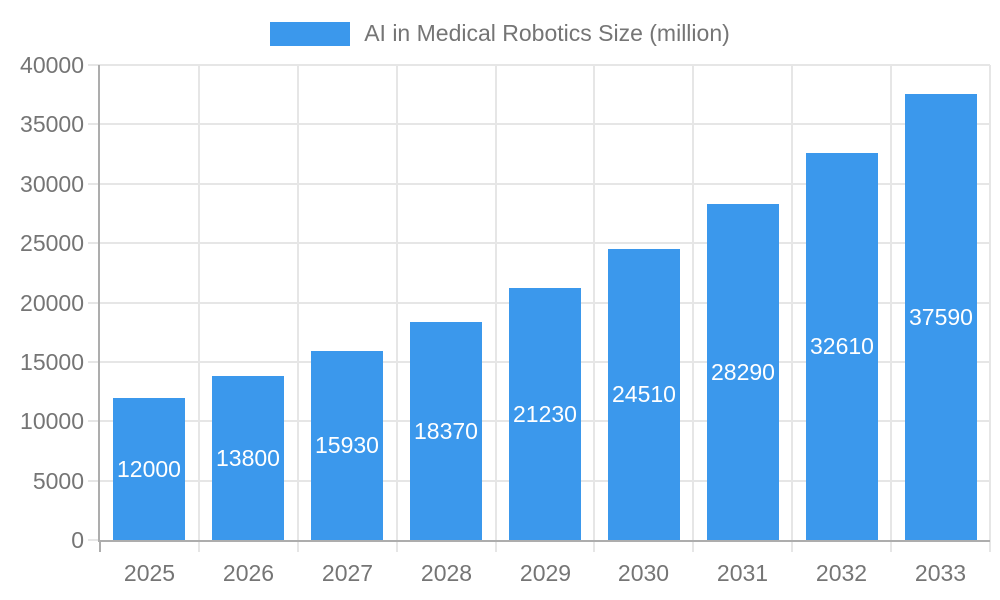 The image size is (1000, 600). I want to click on bar-value-label: 28290, so click(743, 371).